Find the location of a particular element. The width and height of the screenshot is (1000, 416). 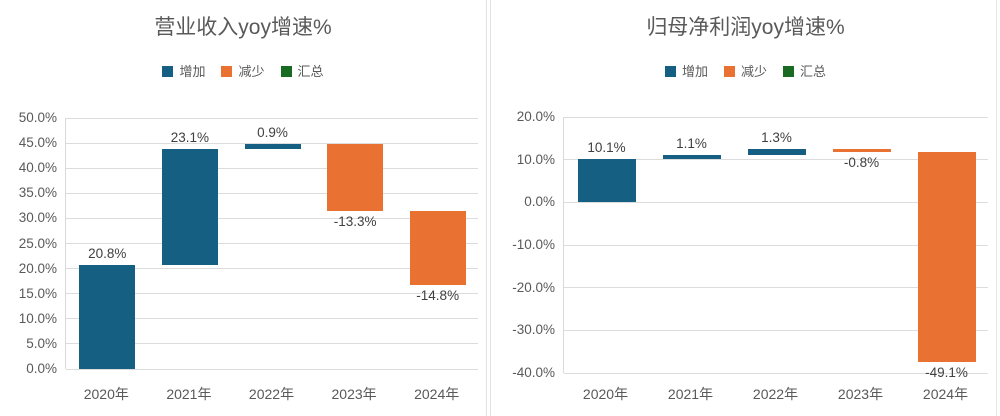

data-label-1: 23.1% is located at coordinates (190, 137).